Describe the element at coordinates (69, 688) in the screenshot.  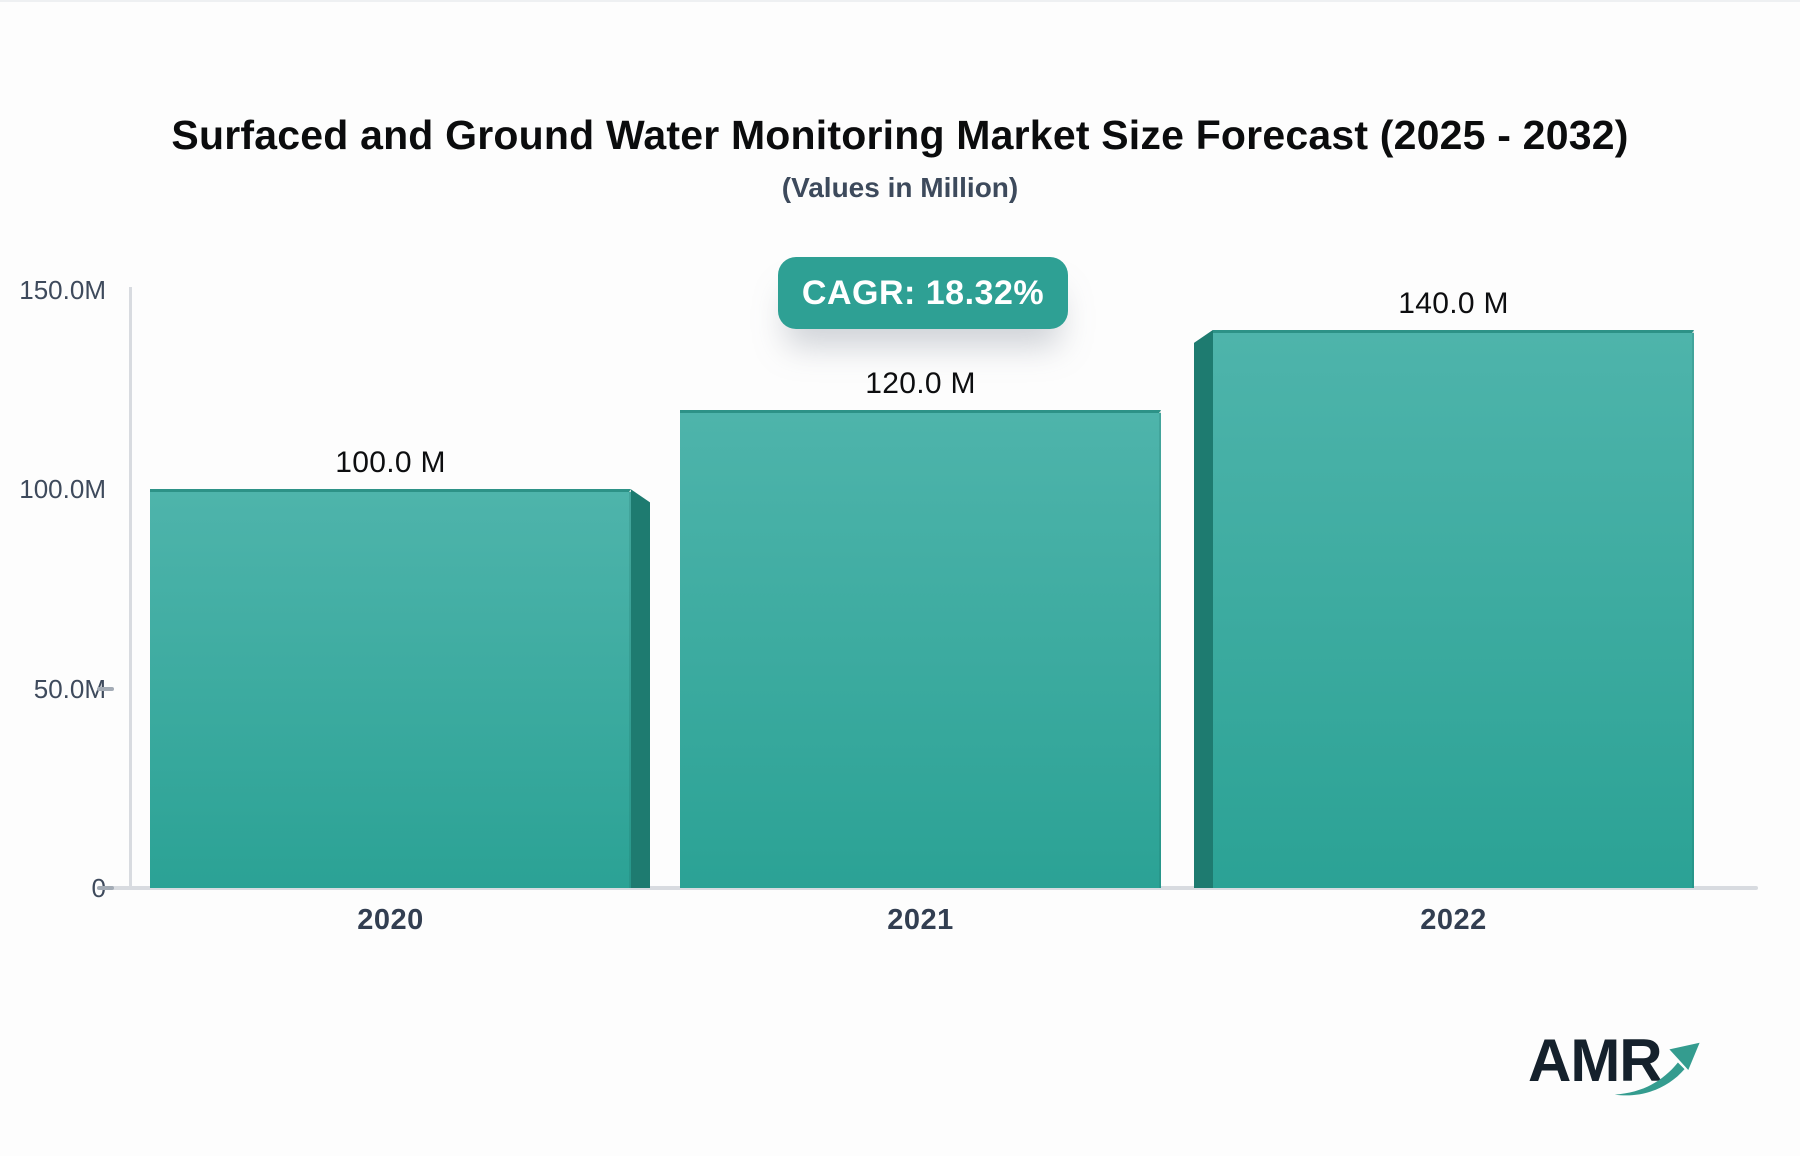
I see `y-axis-tick-label: 50.0M` at that location.